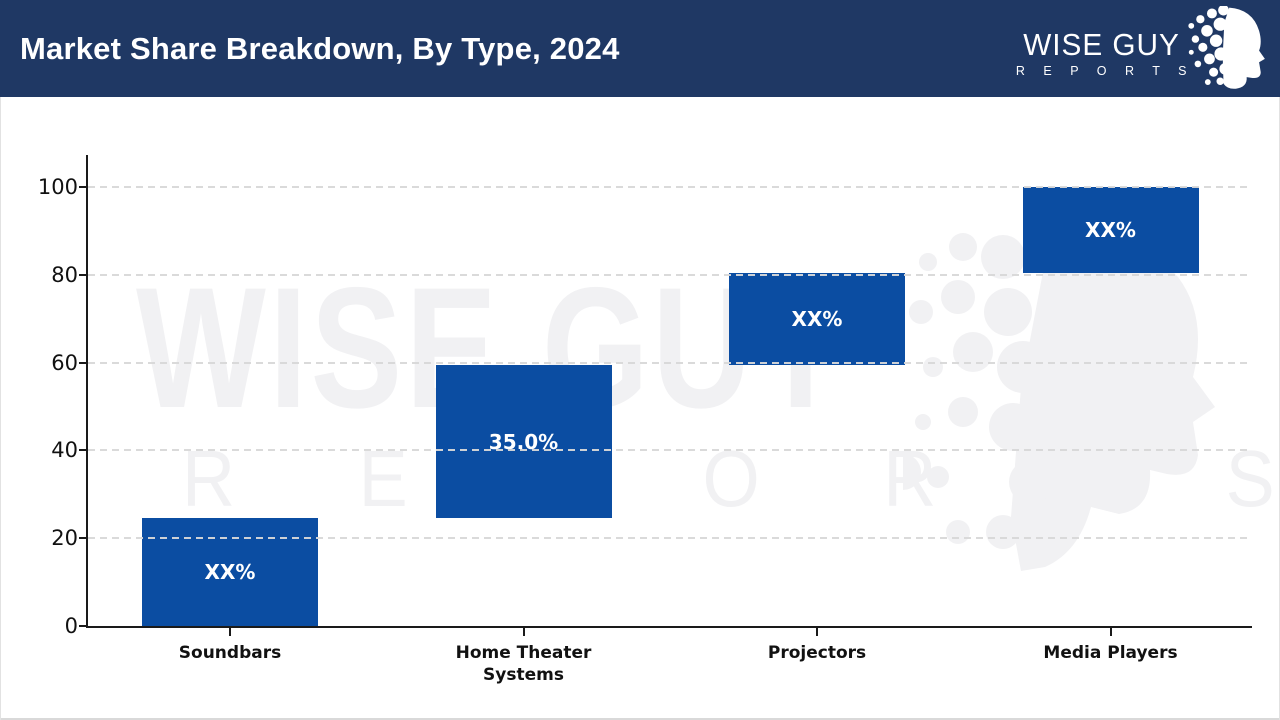  I want to click on xtick-label-4: Media Players, so click(1110, 653).